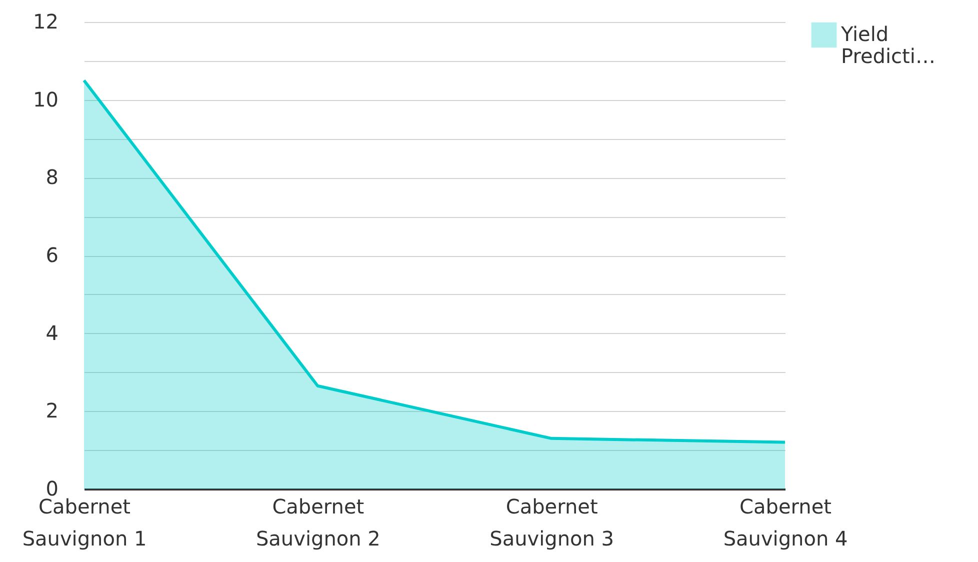 The height and width of the screenshot is (562, 978). I want to click on y-tick-label: 6, so click(52, 255).